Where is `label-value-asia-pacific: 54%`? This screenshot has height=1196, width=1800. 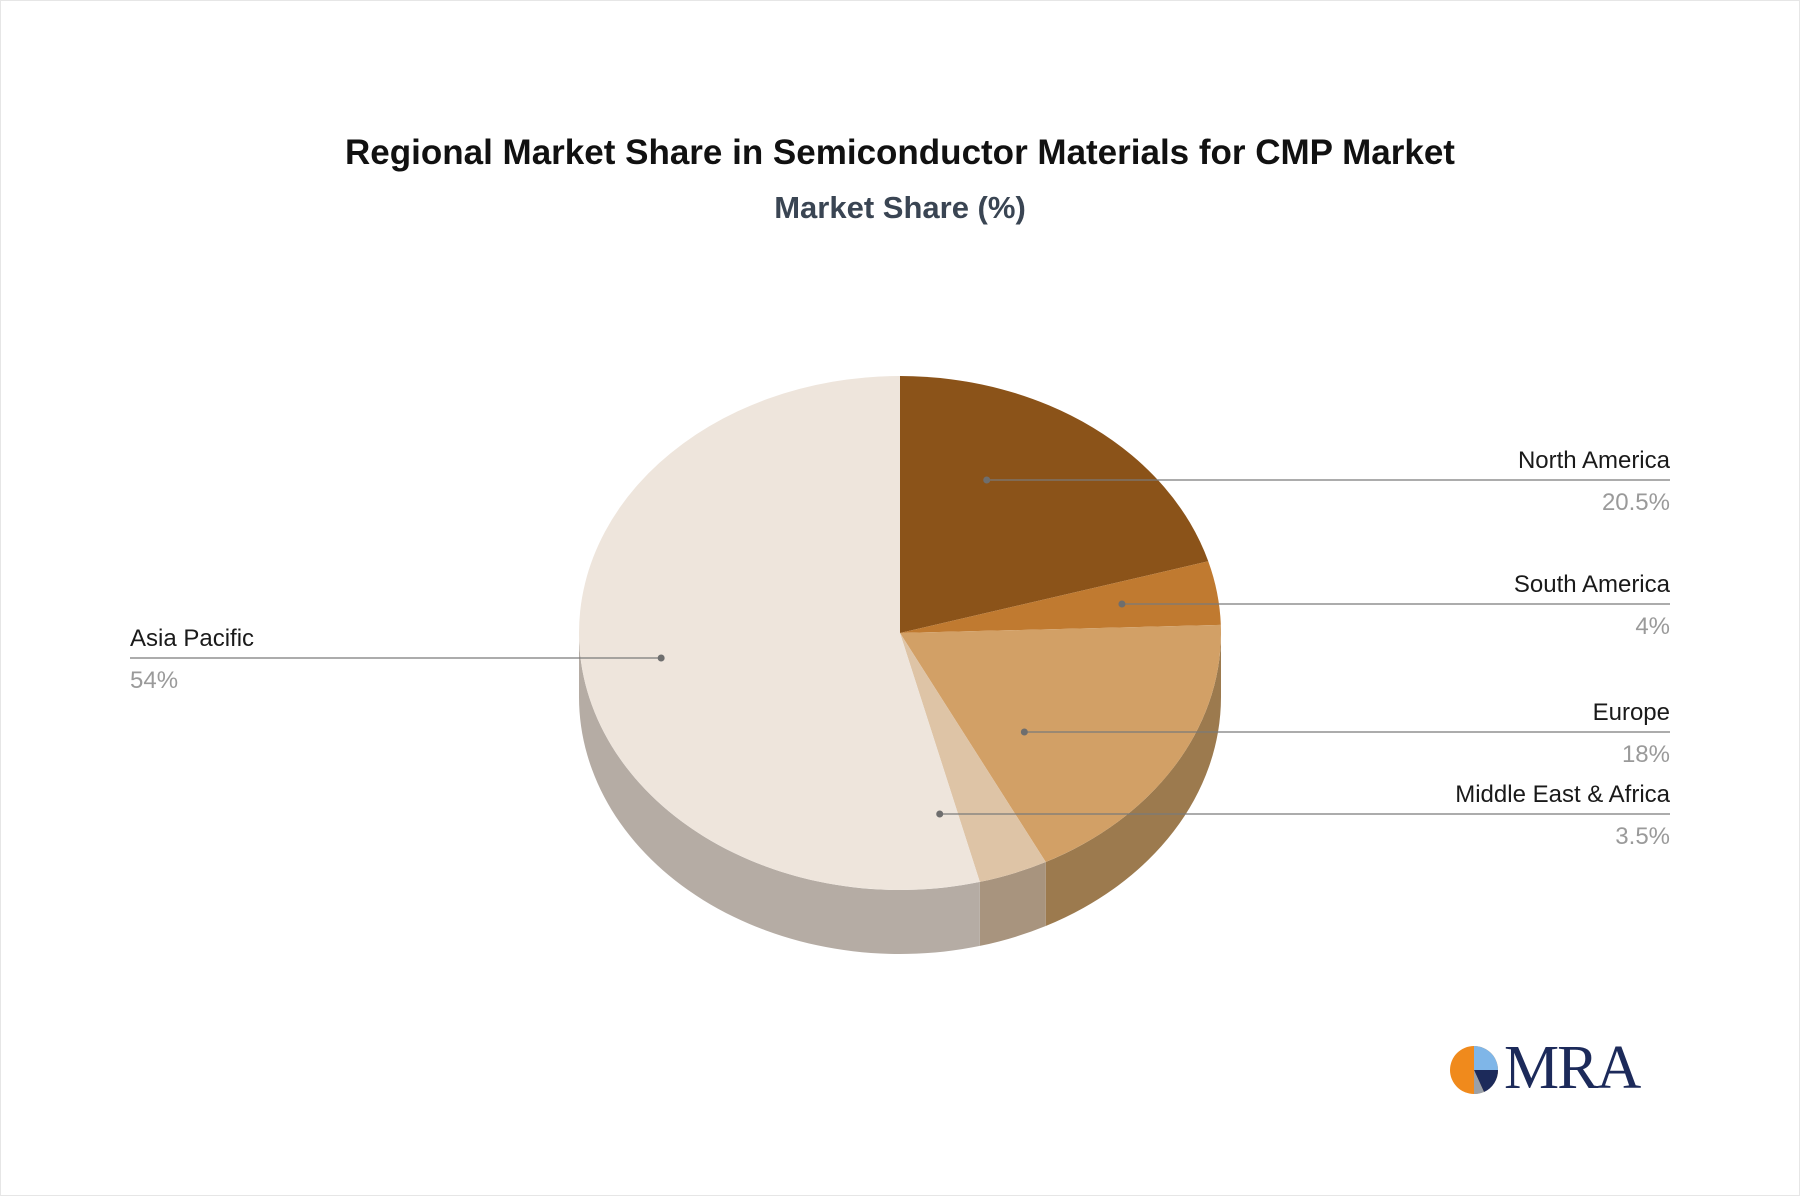
label-value-asia-pacific: 54% is located at coordinates (154, 680).